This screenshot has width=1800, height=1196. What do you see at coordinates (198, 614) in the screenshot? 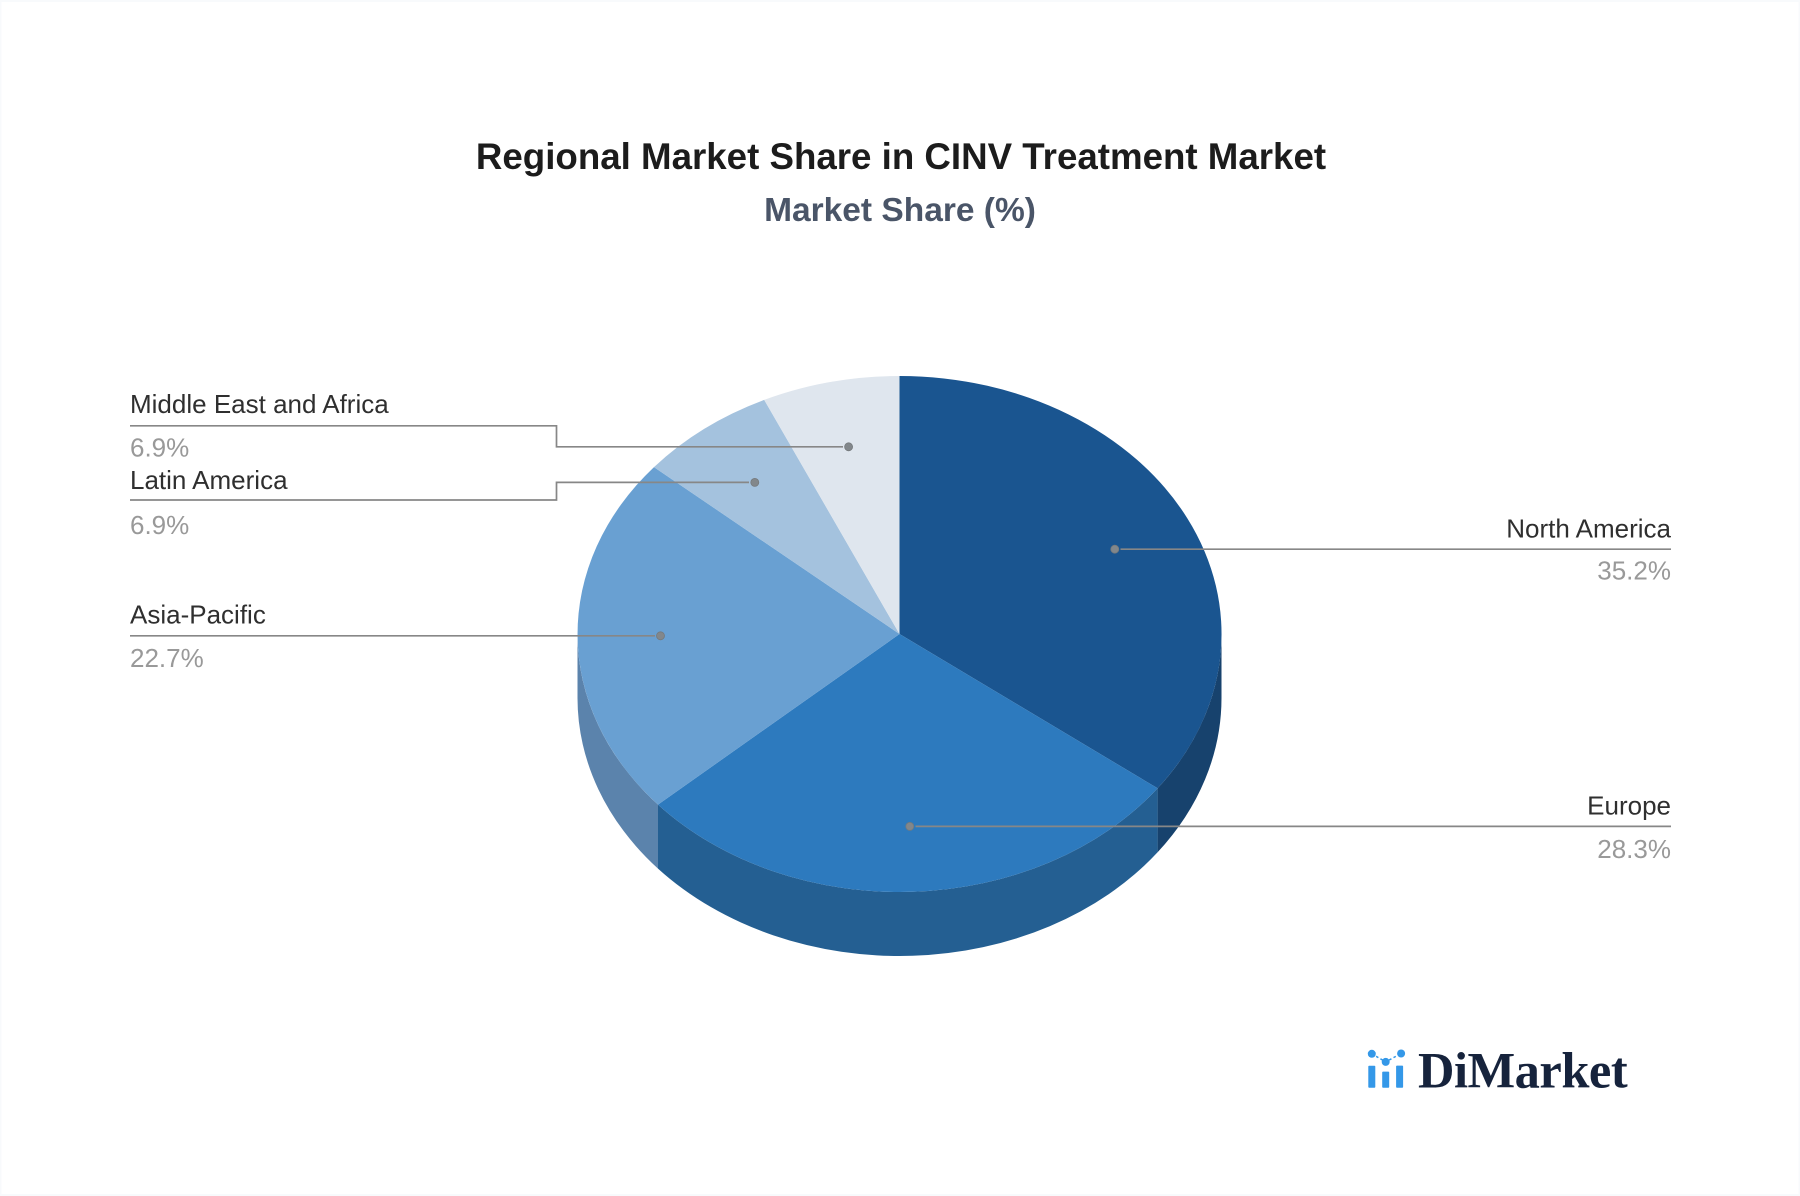
I see `svg-text: Asia-Pacific` at bounding box center [198, 614].